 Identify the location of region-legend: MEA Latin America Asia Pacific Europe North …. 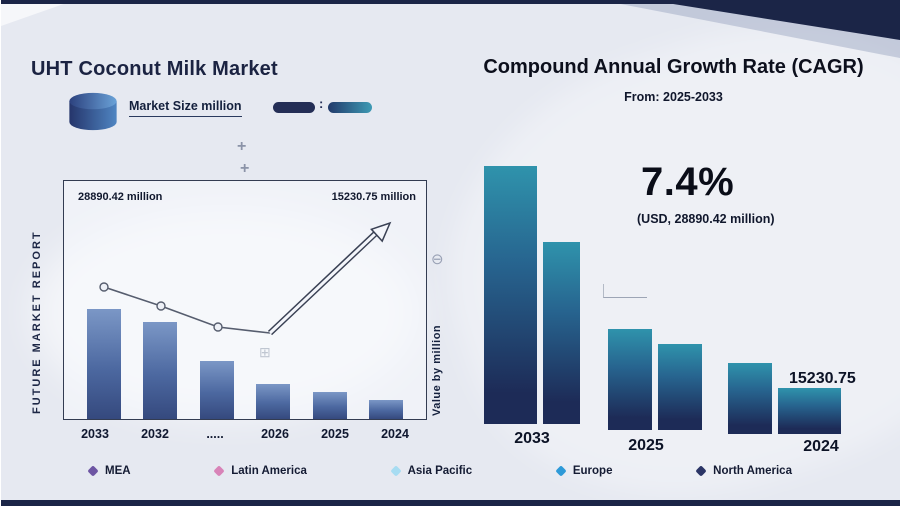
(439, 471).